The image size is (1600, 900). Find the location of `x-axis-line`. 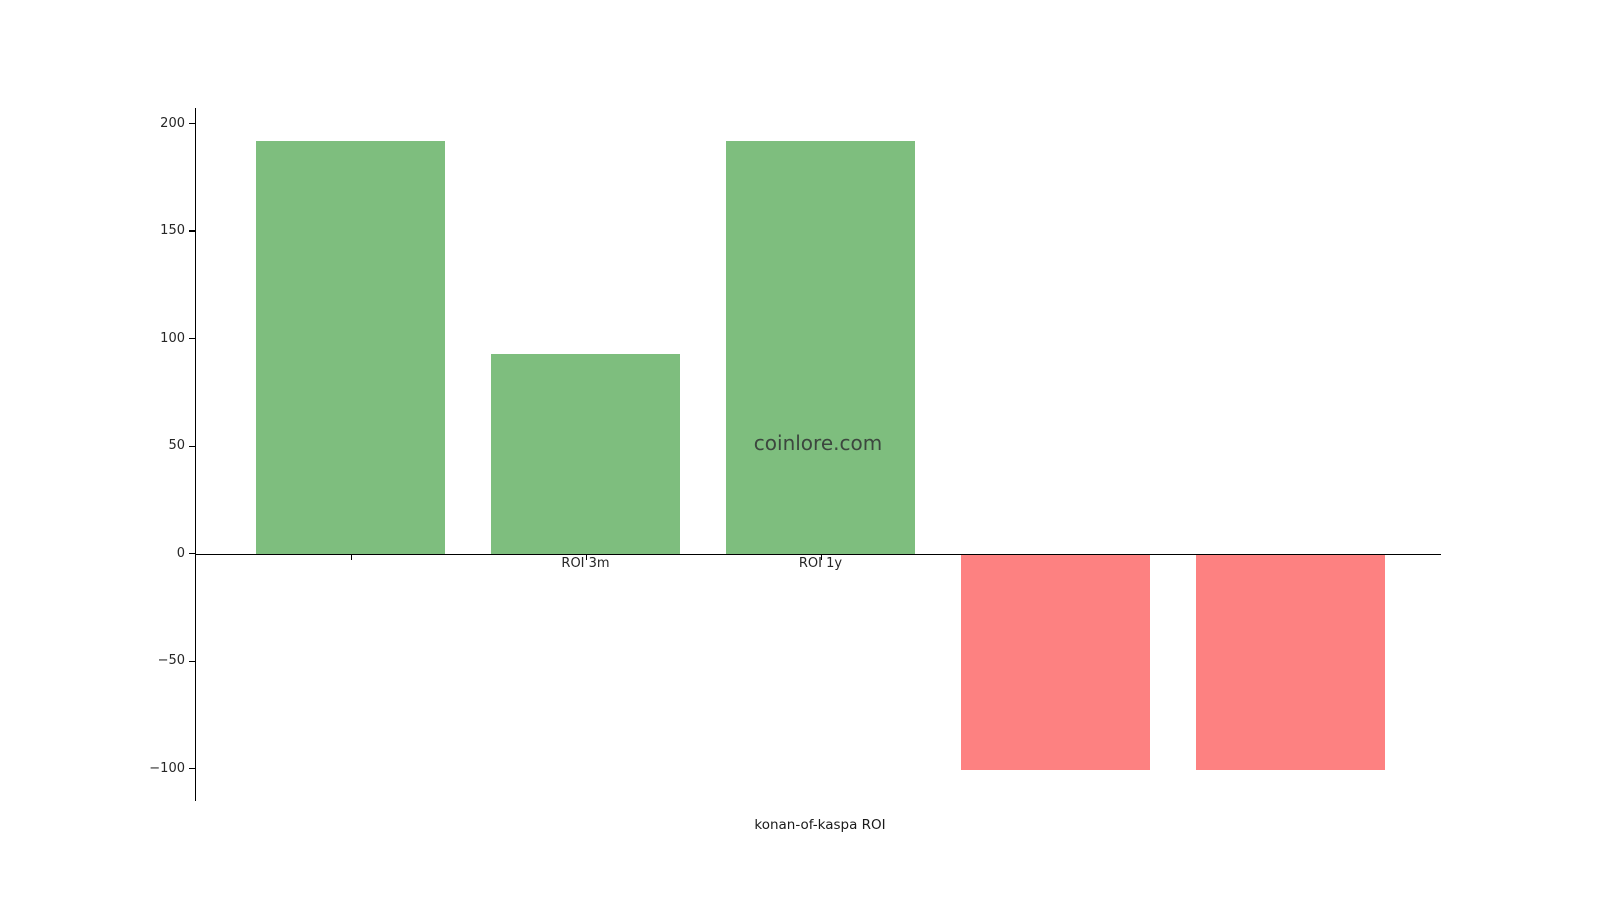

x-axis-line is located at coordinates (818, 554).